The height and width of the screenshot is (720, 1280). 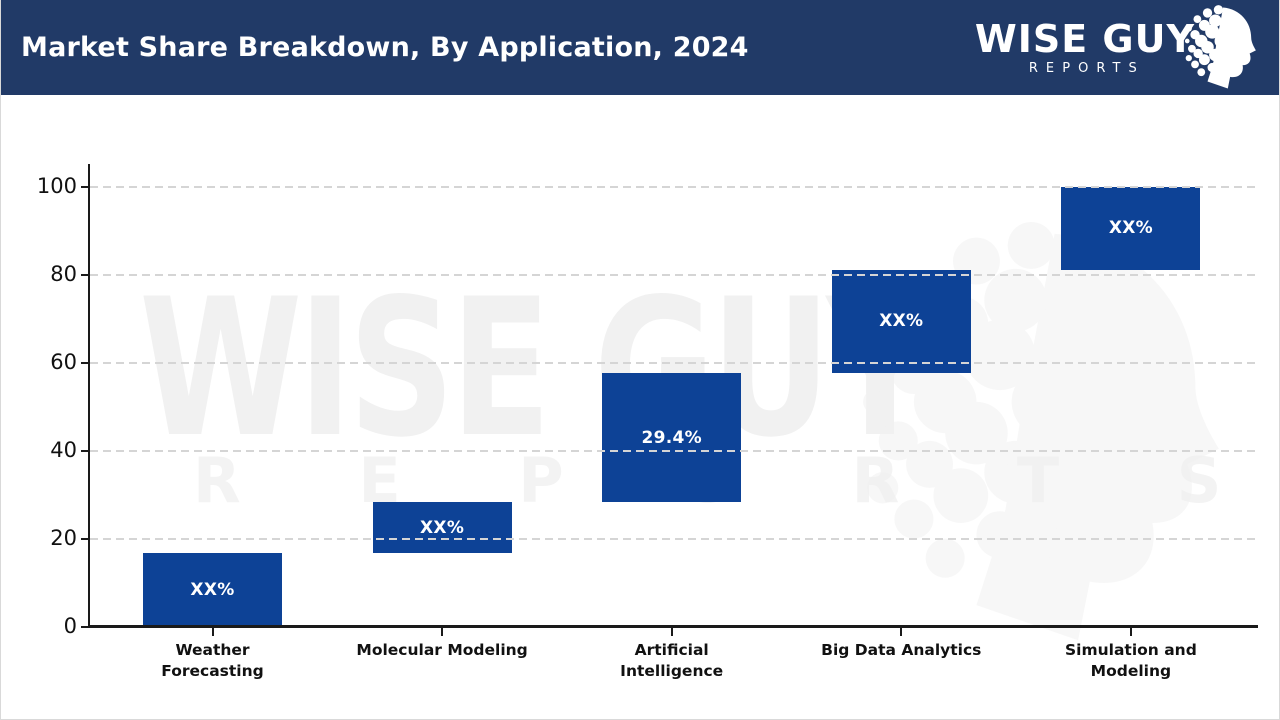 What do you see at coordinates (442, 632) in the screenshot?
I see `x-tick-molecular-modeling` at bounding box center [442, 632].